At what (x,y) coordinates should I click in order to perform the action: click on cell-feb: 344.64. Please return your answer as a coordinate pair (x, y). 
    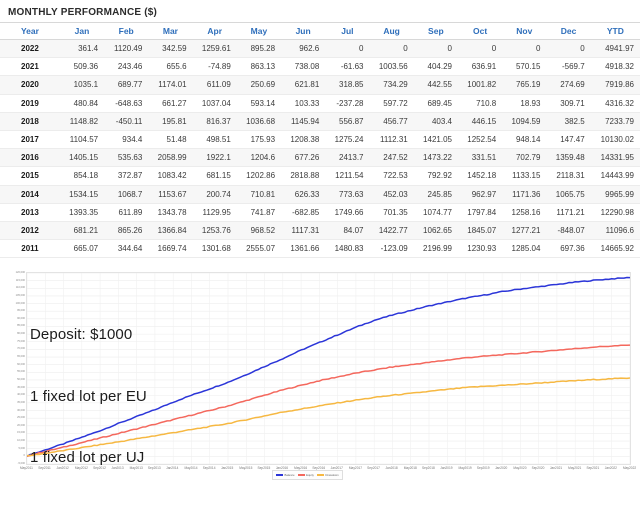
    Looking at the image, I should click on (126, 249).